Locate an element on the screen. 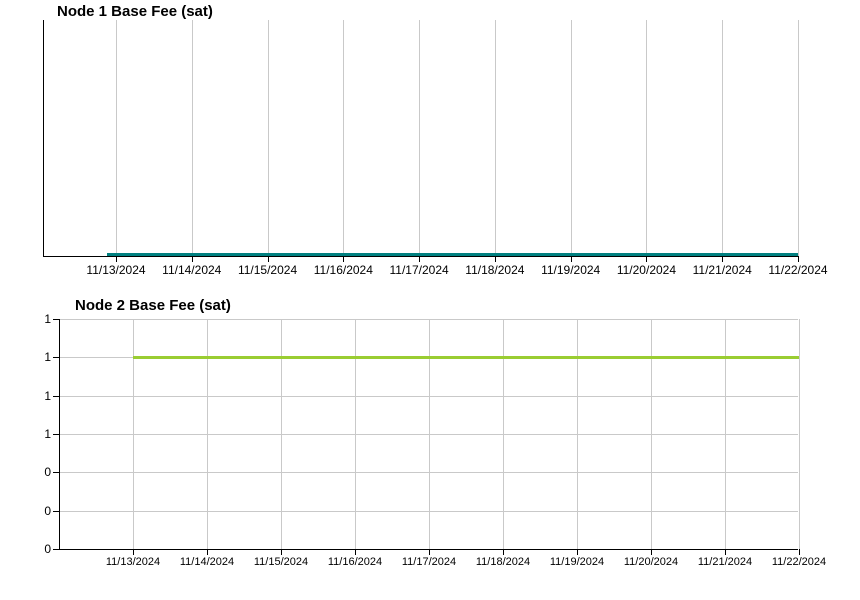  series-line-node-2-base-fee is located at coordinates (466, 357).